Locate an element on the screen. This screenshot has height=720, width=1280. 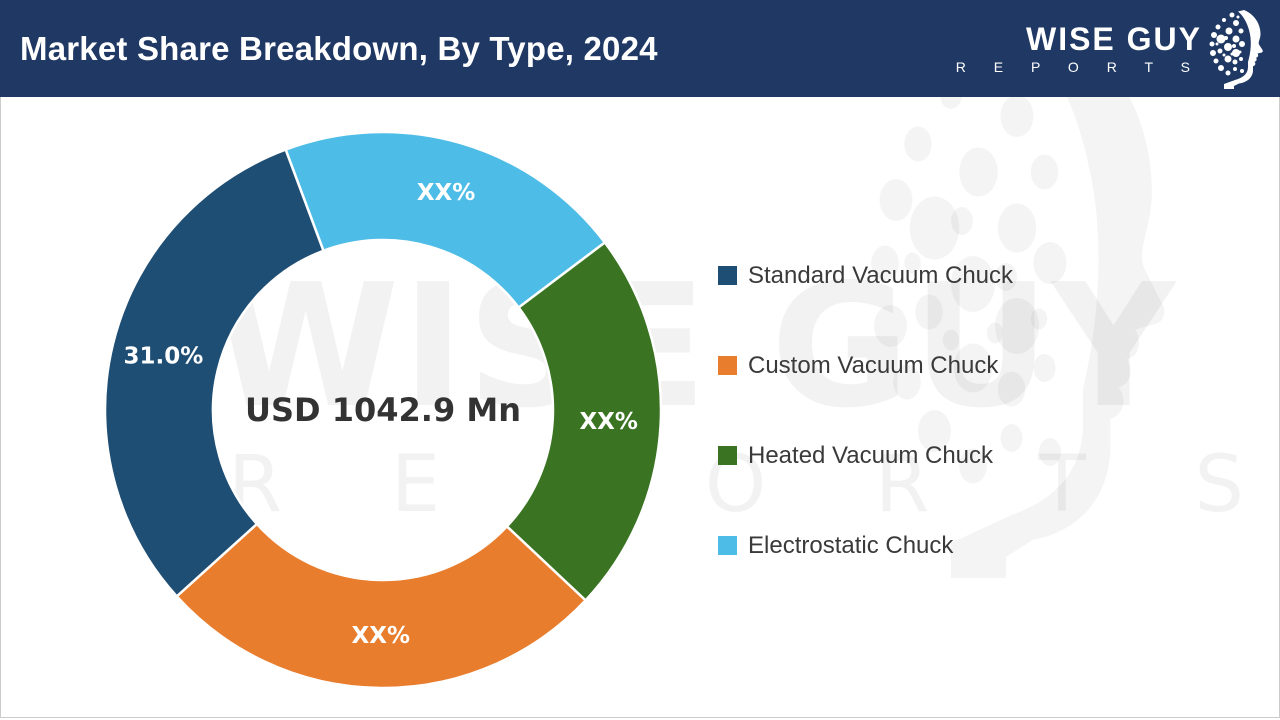
legend-item-heated-vacuum-chuck: Heated Vacuum Chuck is located at coordinates (865, 455).